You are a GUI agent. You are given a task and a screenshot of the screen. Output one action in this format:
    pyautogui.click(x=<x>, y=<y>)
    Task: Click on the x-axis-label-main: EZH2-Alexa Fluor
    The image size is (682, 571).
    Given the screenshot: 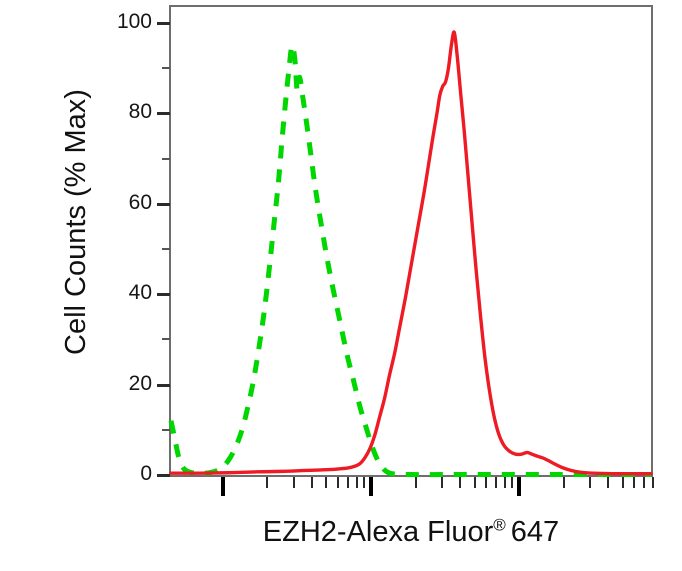 What is the action you would take?
    pyautogui.click(x=378, y=532)
    